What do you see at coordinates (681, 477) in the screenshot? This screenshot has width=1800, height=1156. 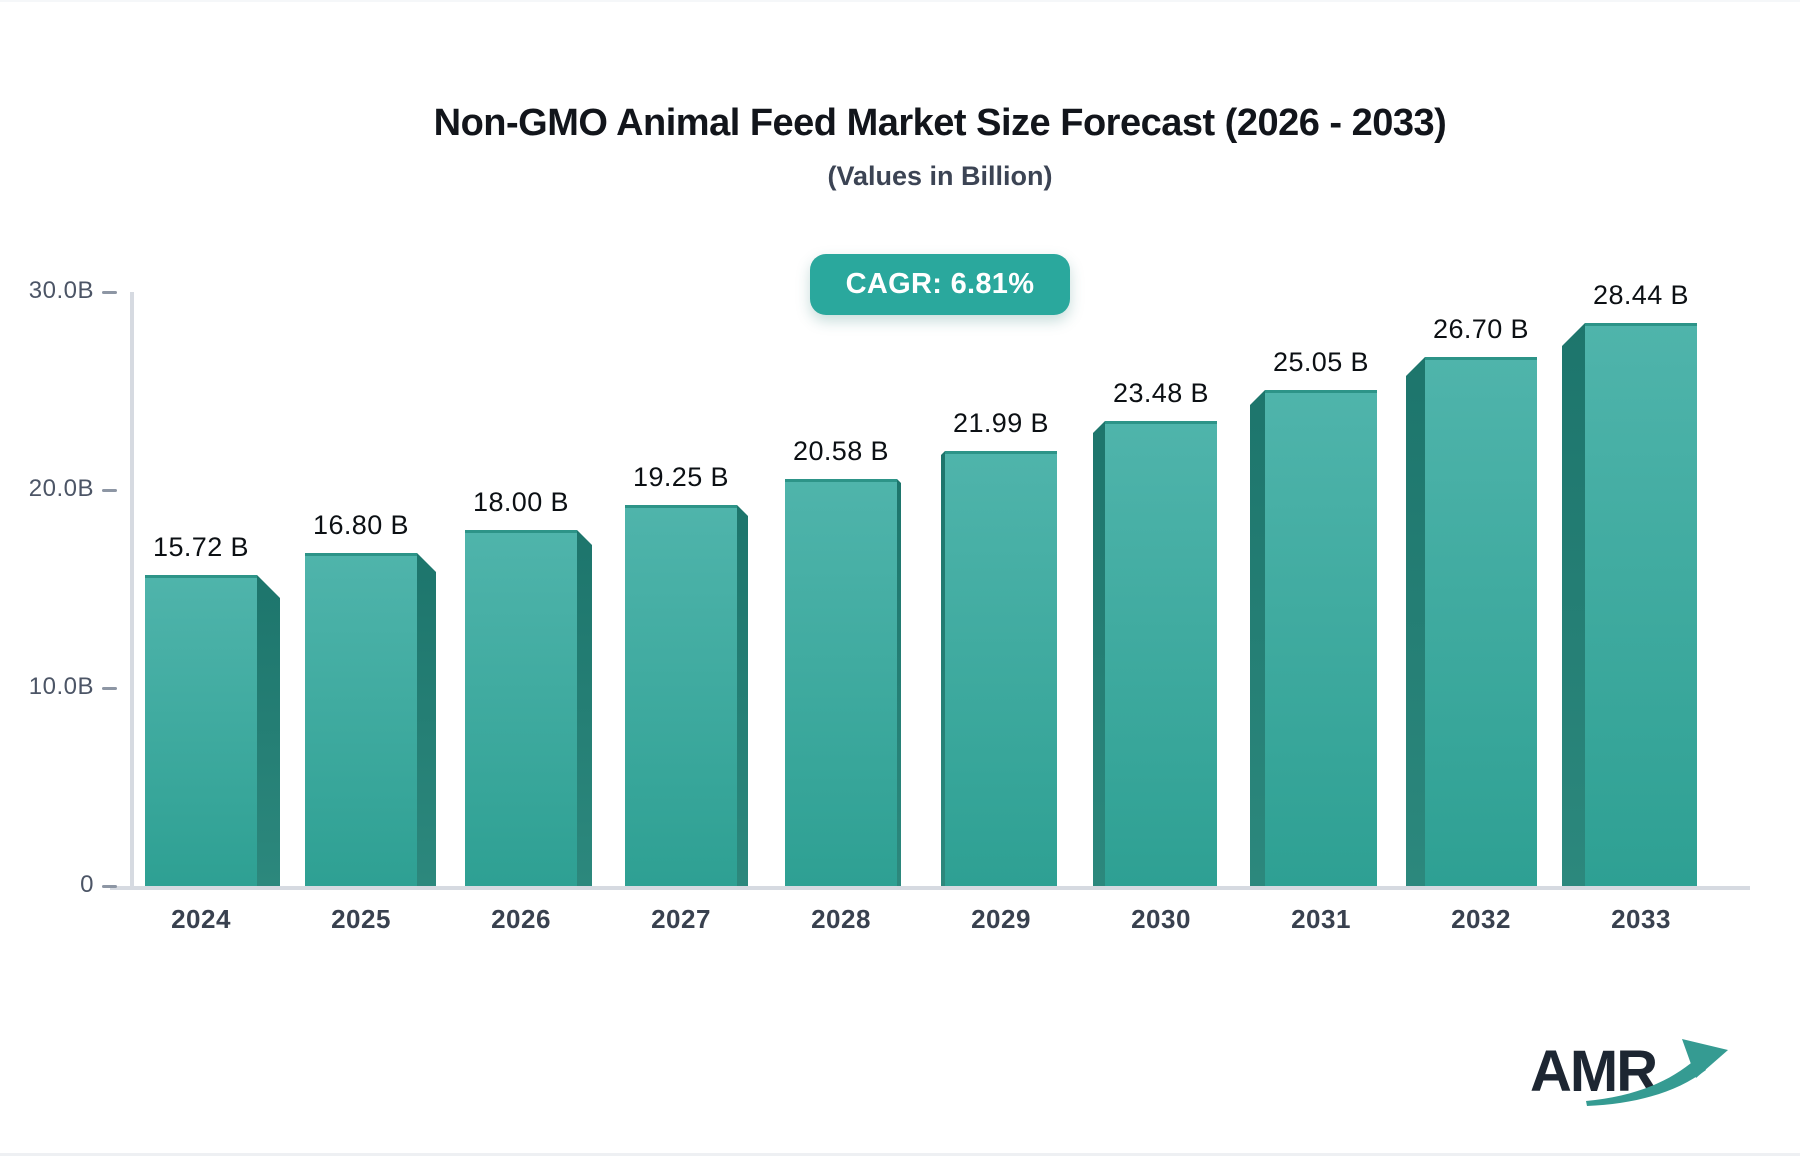 I see `bar-value-label: 19.25 B` at bounding box center [681, 477].